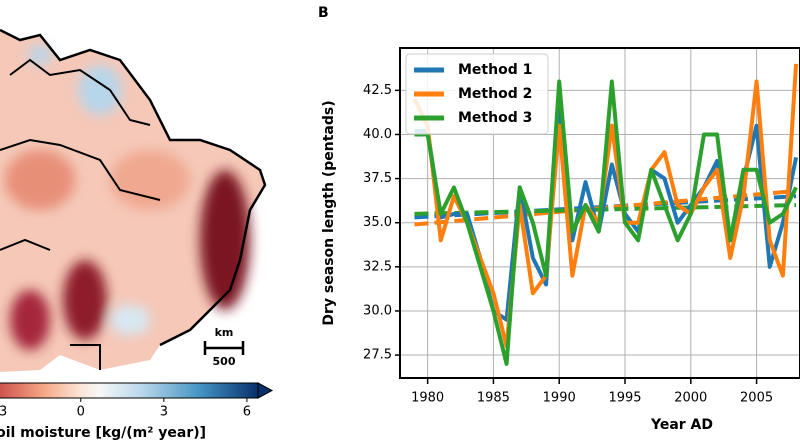 This screenshot has width=800, height=445. What do you see at coordinates (224, 361) in the screenshot?
I see `scale-value: 500` at bounding box center [224, 361].